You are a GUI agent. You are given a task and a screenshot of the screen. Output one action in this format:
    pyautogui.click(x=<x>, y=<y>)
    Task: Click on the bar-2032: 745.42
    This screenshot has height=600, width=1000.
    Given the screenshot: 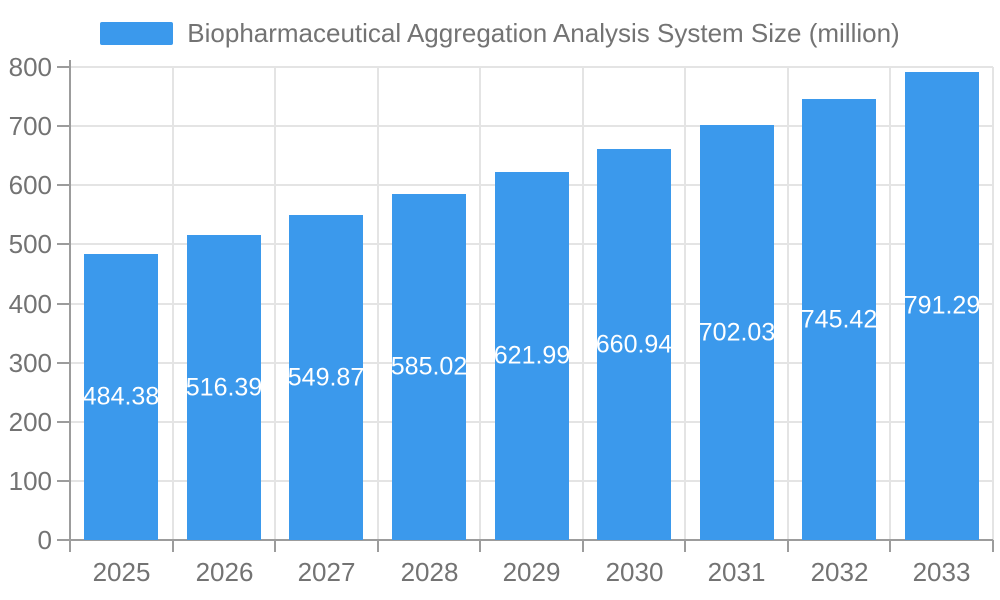 What is the action you would take?
    pyautogui.click(x=839, y=319)
    